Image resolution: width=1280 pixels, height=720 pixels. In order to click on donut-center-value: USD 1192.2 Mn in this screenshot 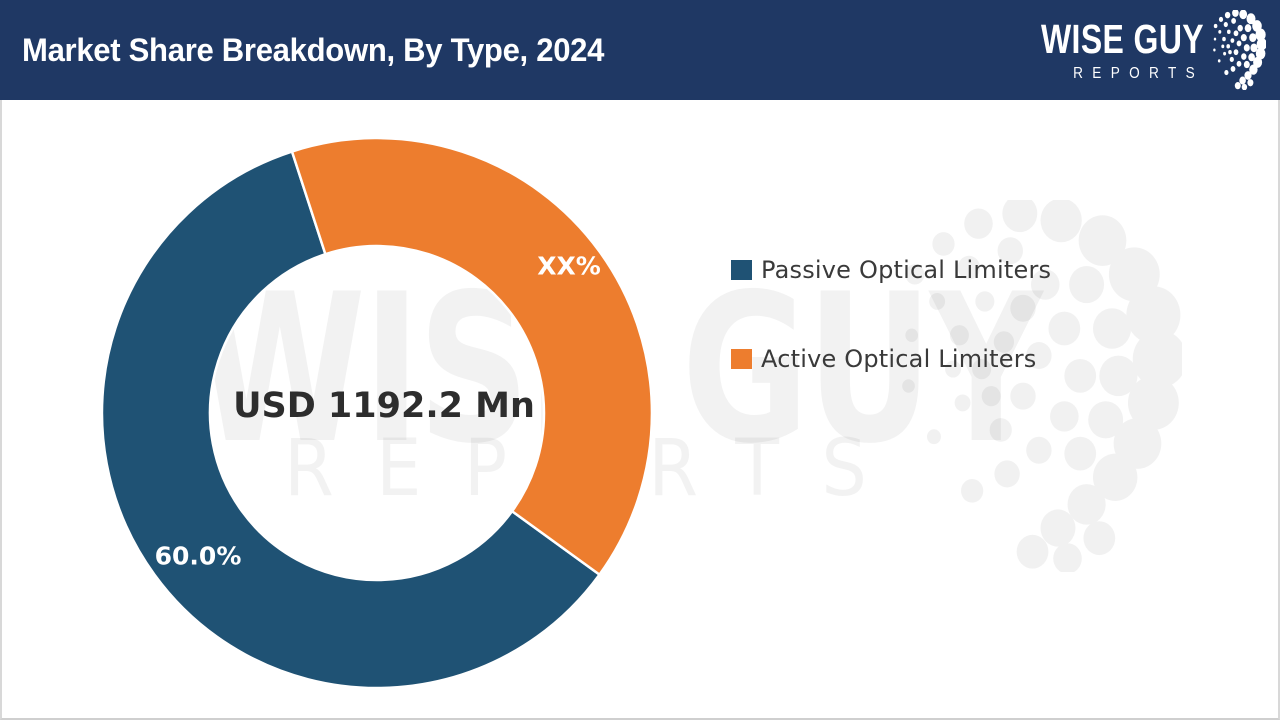, I will do `click(384, 406)`.